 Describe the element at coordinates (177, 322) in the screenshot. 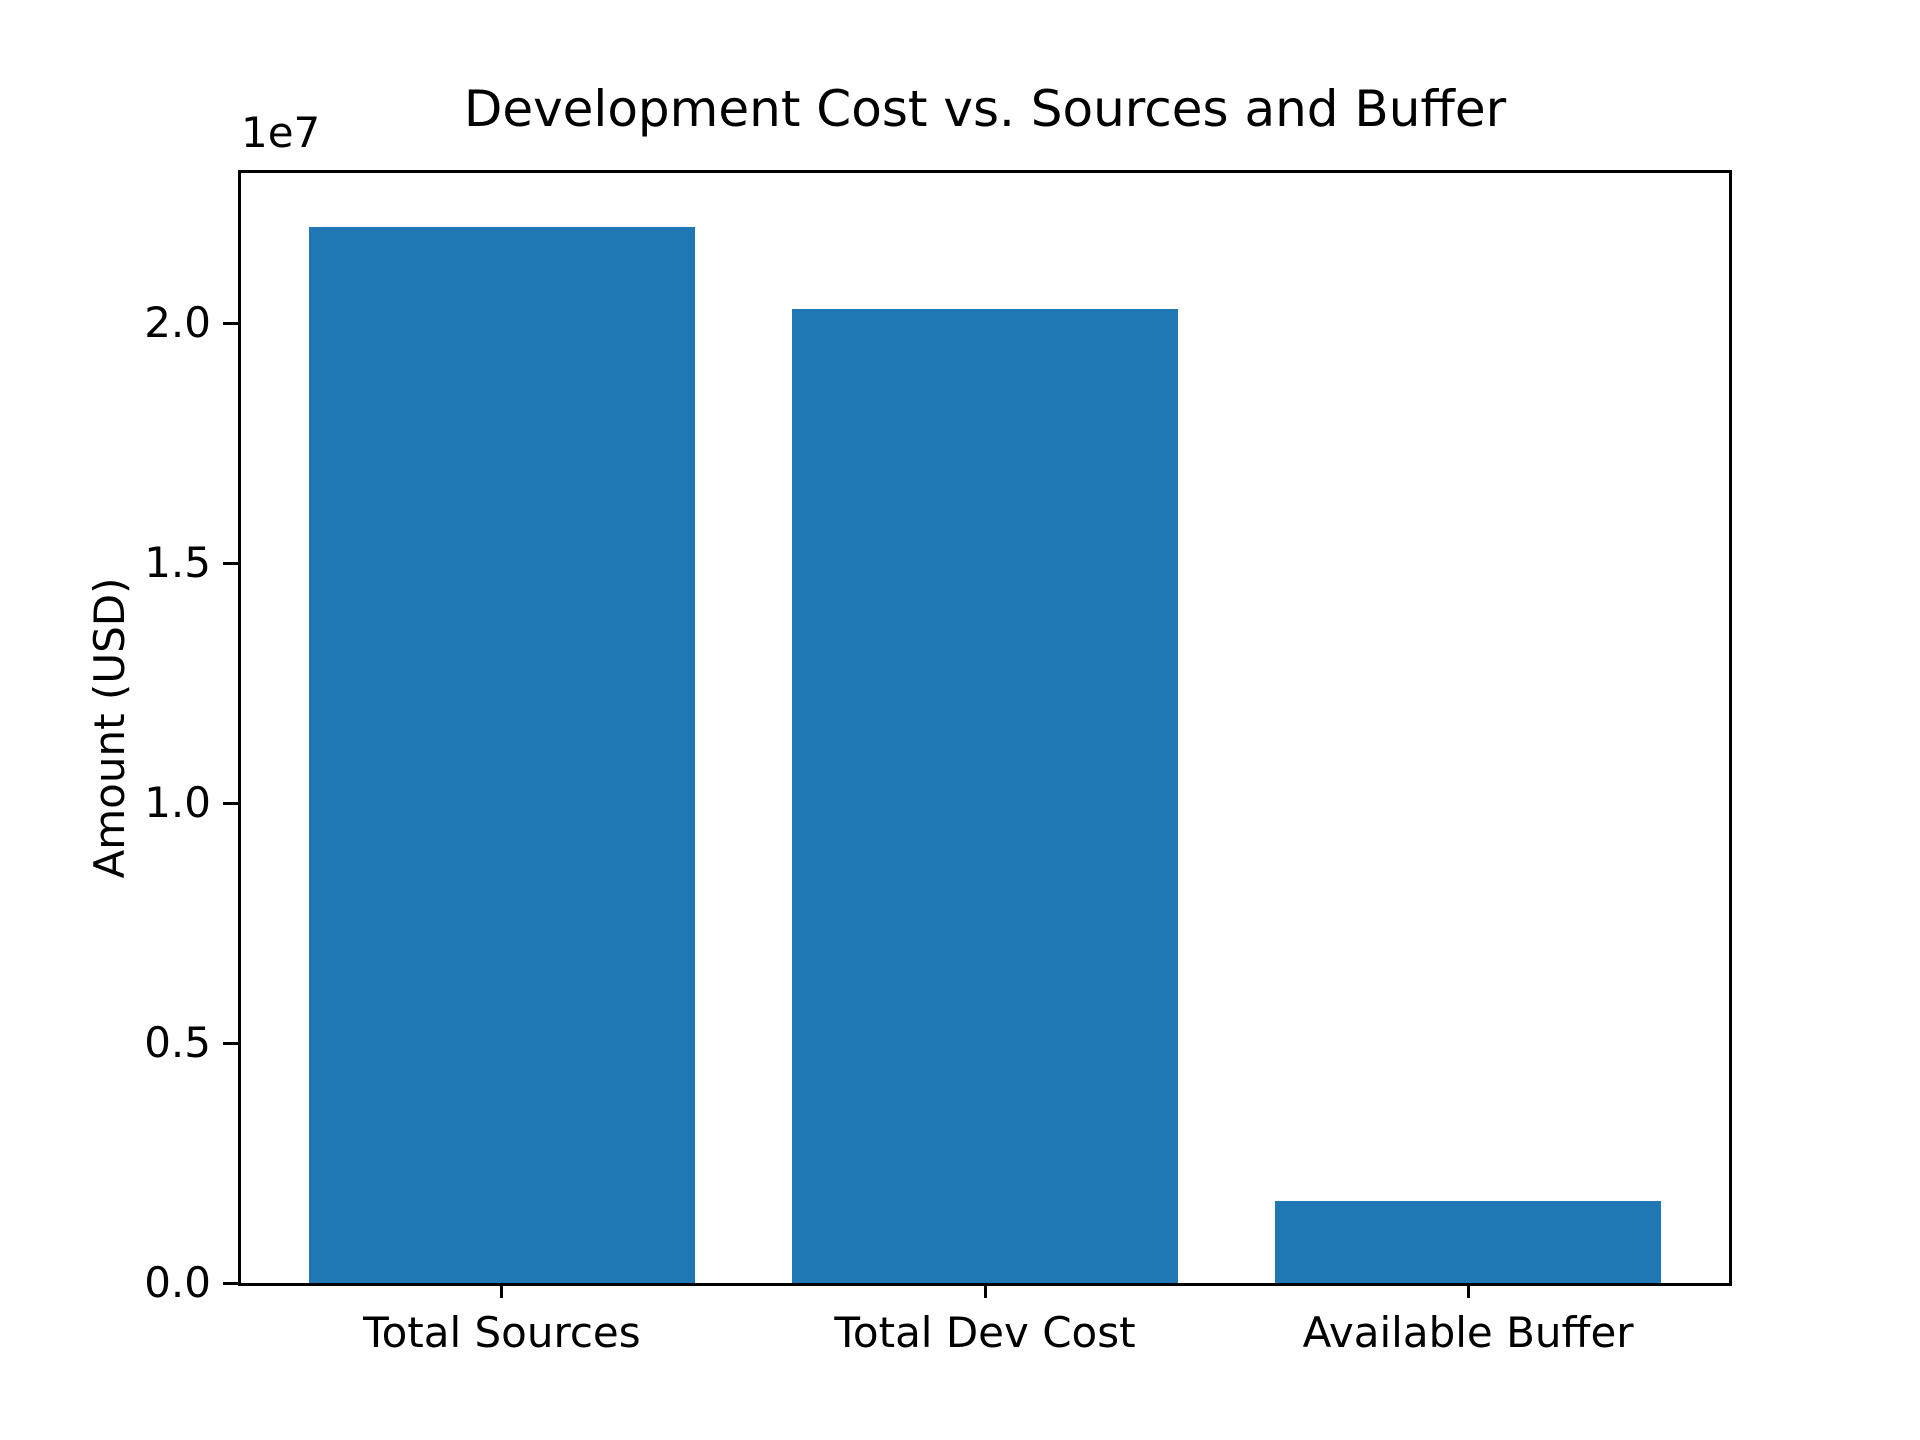

I see `y-tick-label: 2.0` at that location.